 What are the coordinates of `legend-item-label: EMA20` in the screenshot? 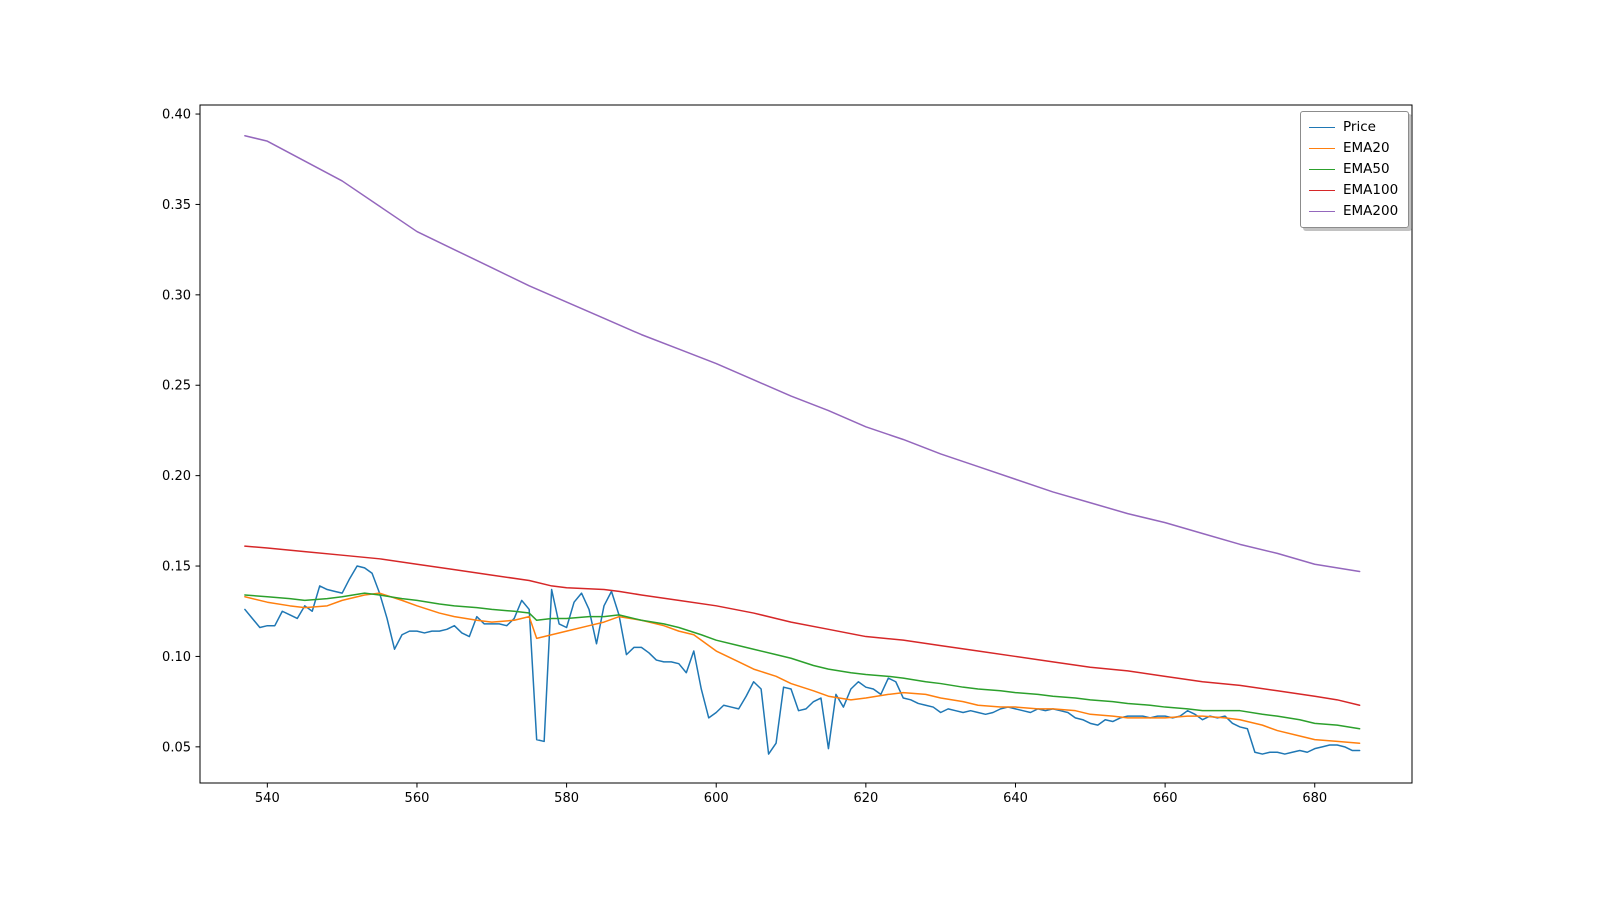 It's located at (1366, 148).